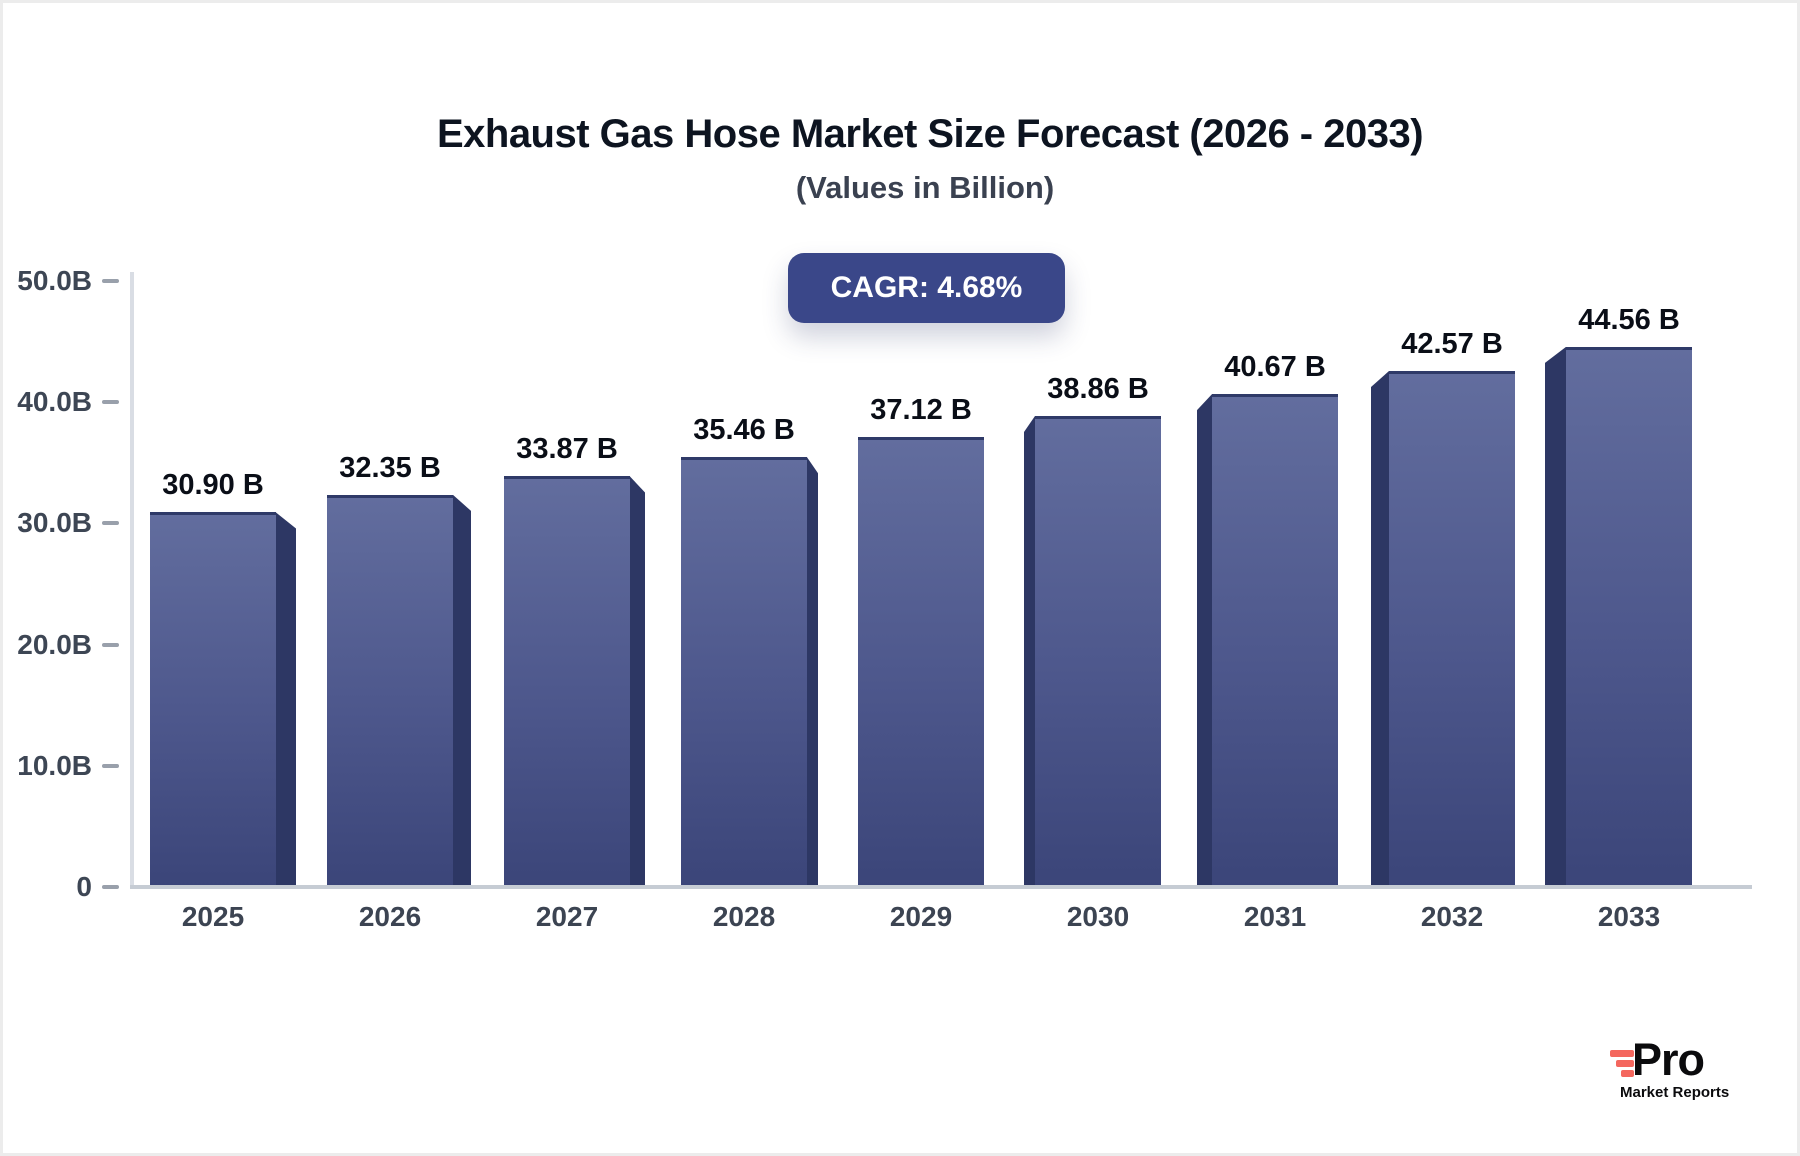 The height and width of the screenshot is (1156, 1800). Describe the element at coordinates (390, 690) in the screenshot. I see `bar-2026` at that location.